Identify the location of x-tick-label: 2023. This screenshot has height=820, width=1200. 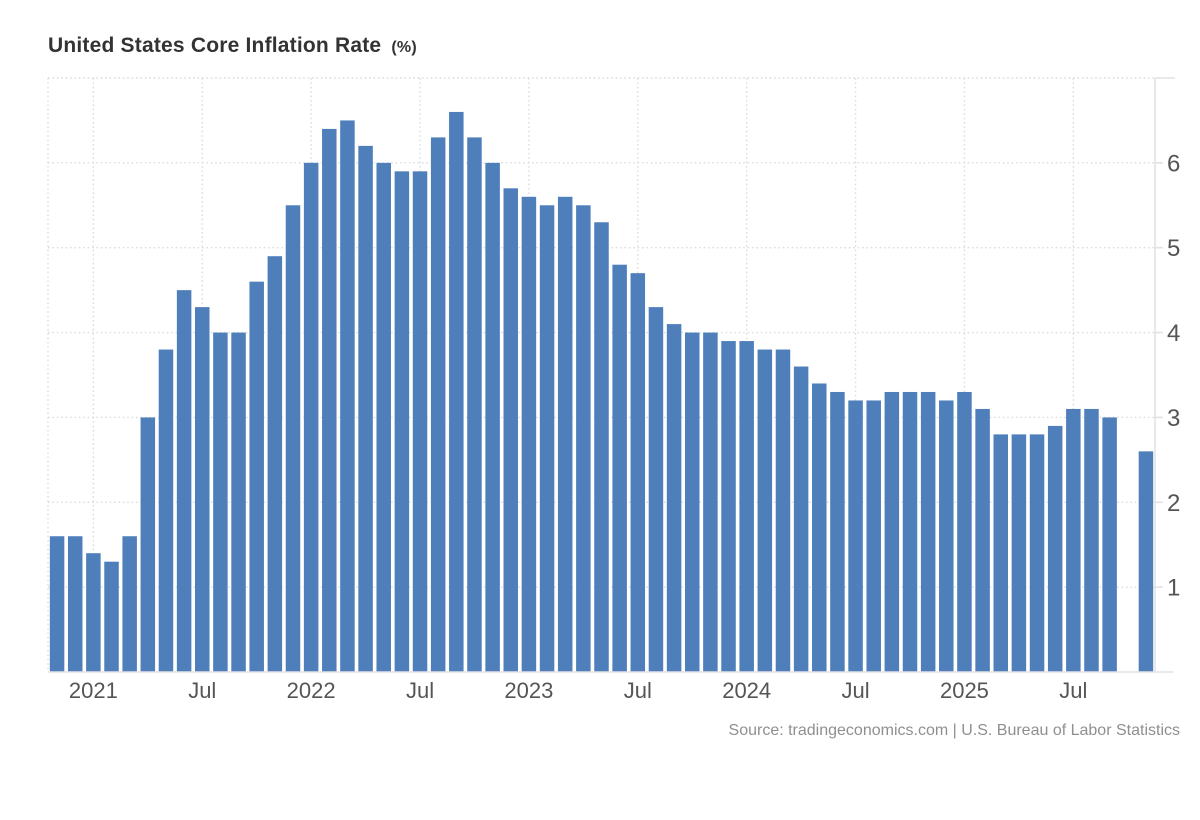
(528, 690).